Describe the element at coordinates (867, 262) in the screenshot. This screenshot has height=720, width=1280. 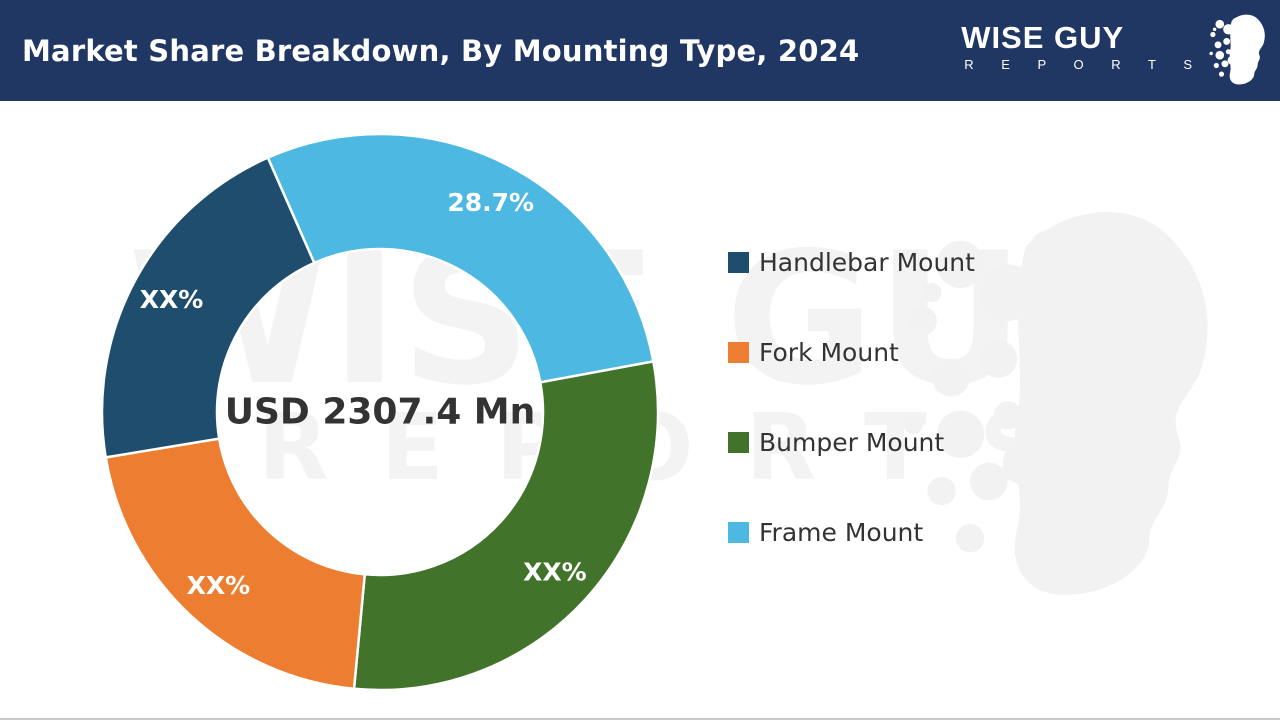
I see `legend-label: Handlebar Mount` at that location.